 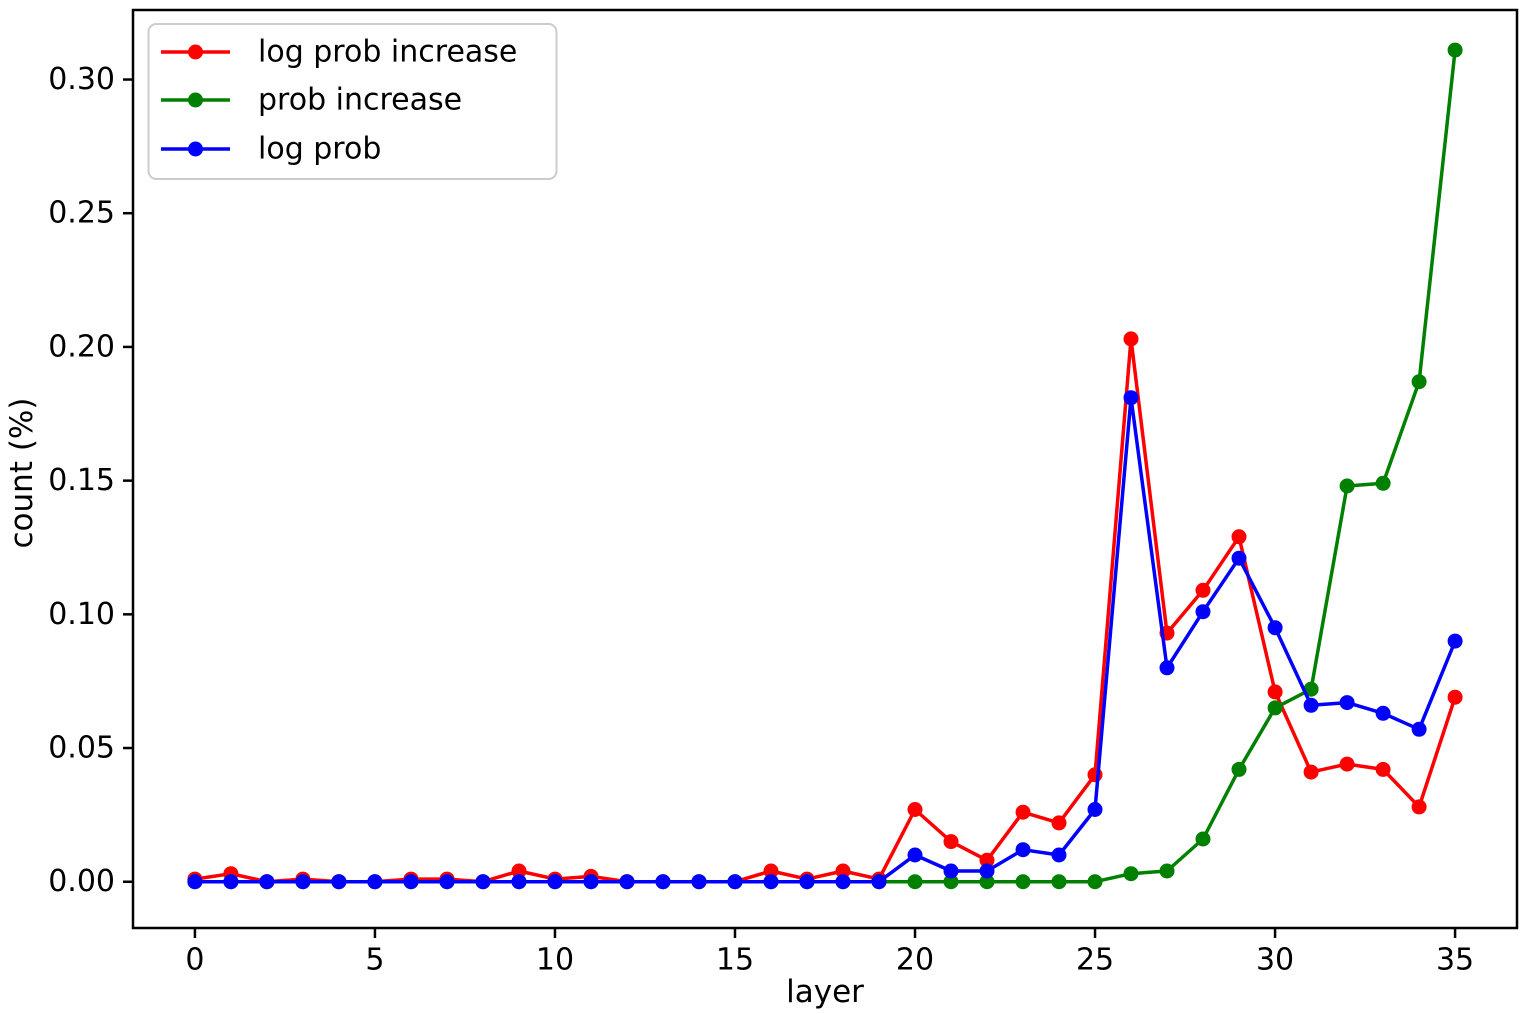 What do you see at coordinates (81, 881) in the screenshot?
I see `y-tick-label: 0.00` at bounding box center [81, 881].